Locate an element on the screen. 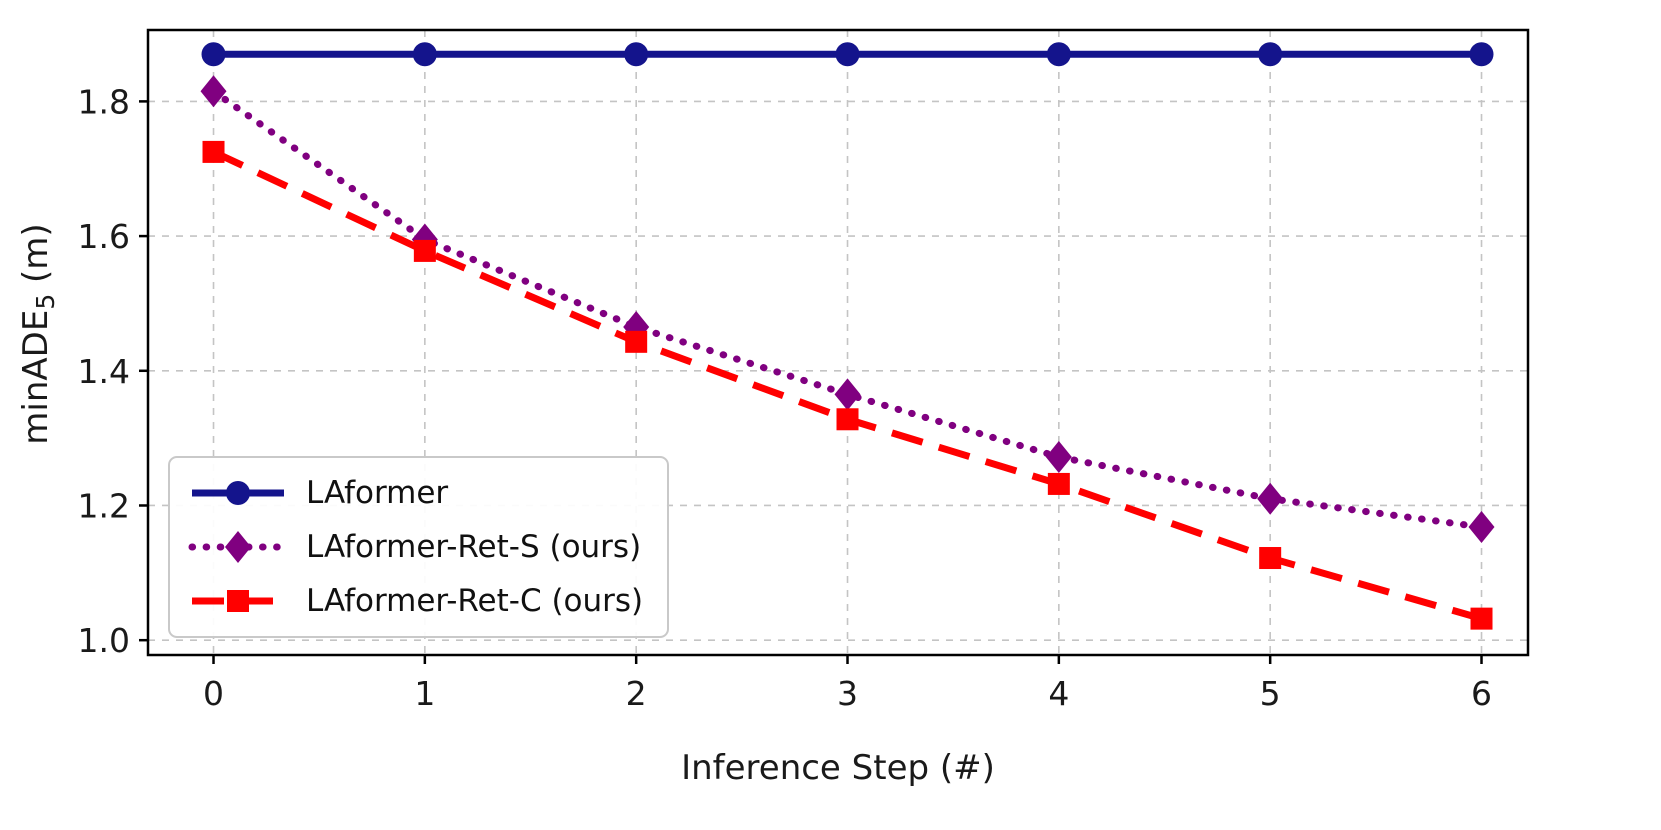  legend-line-circle-marker-icon is located at coordinates (238, 493).